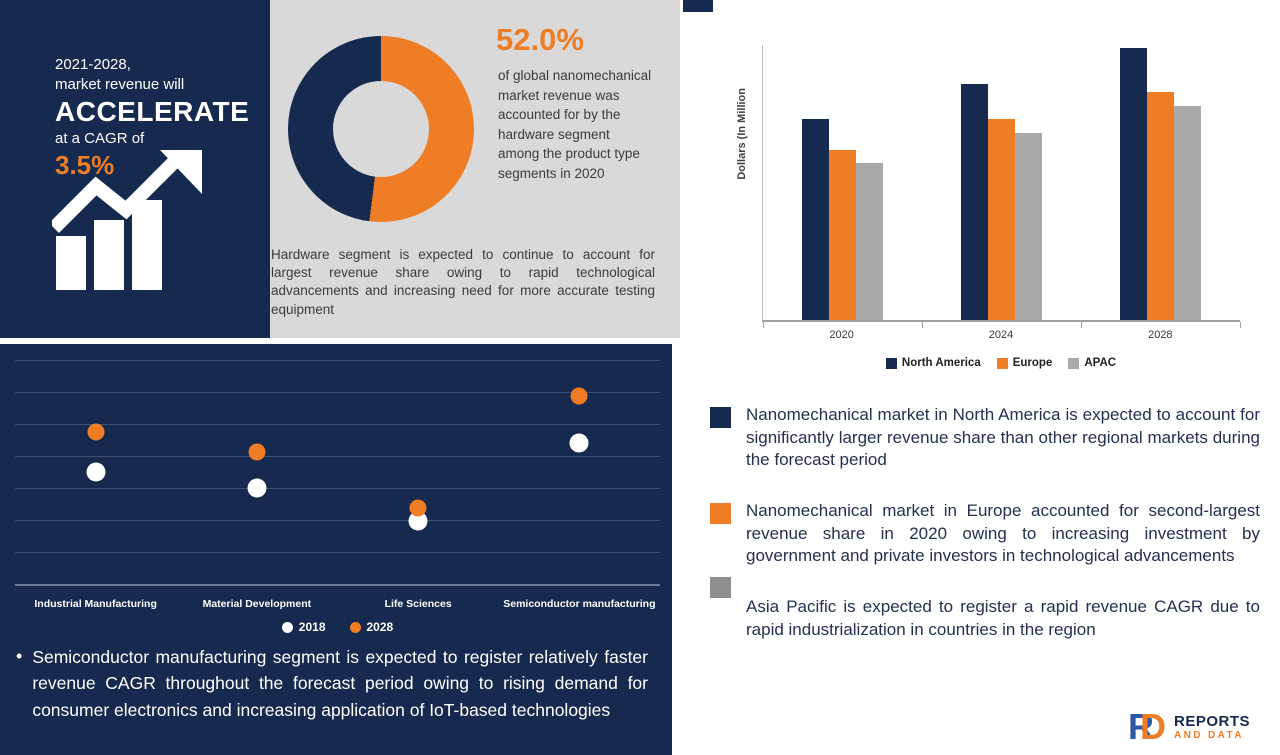 This screenshot has width=1280, height=755. What do you see at coordinates (100, 138) in the screenshot?
I see `cagr-label: at a CAGR of` at bounding box center [100, 138].